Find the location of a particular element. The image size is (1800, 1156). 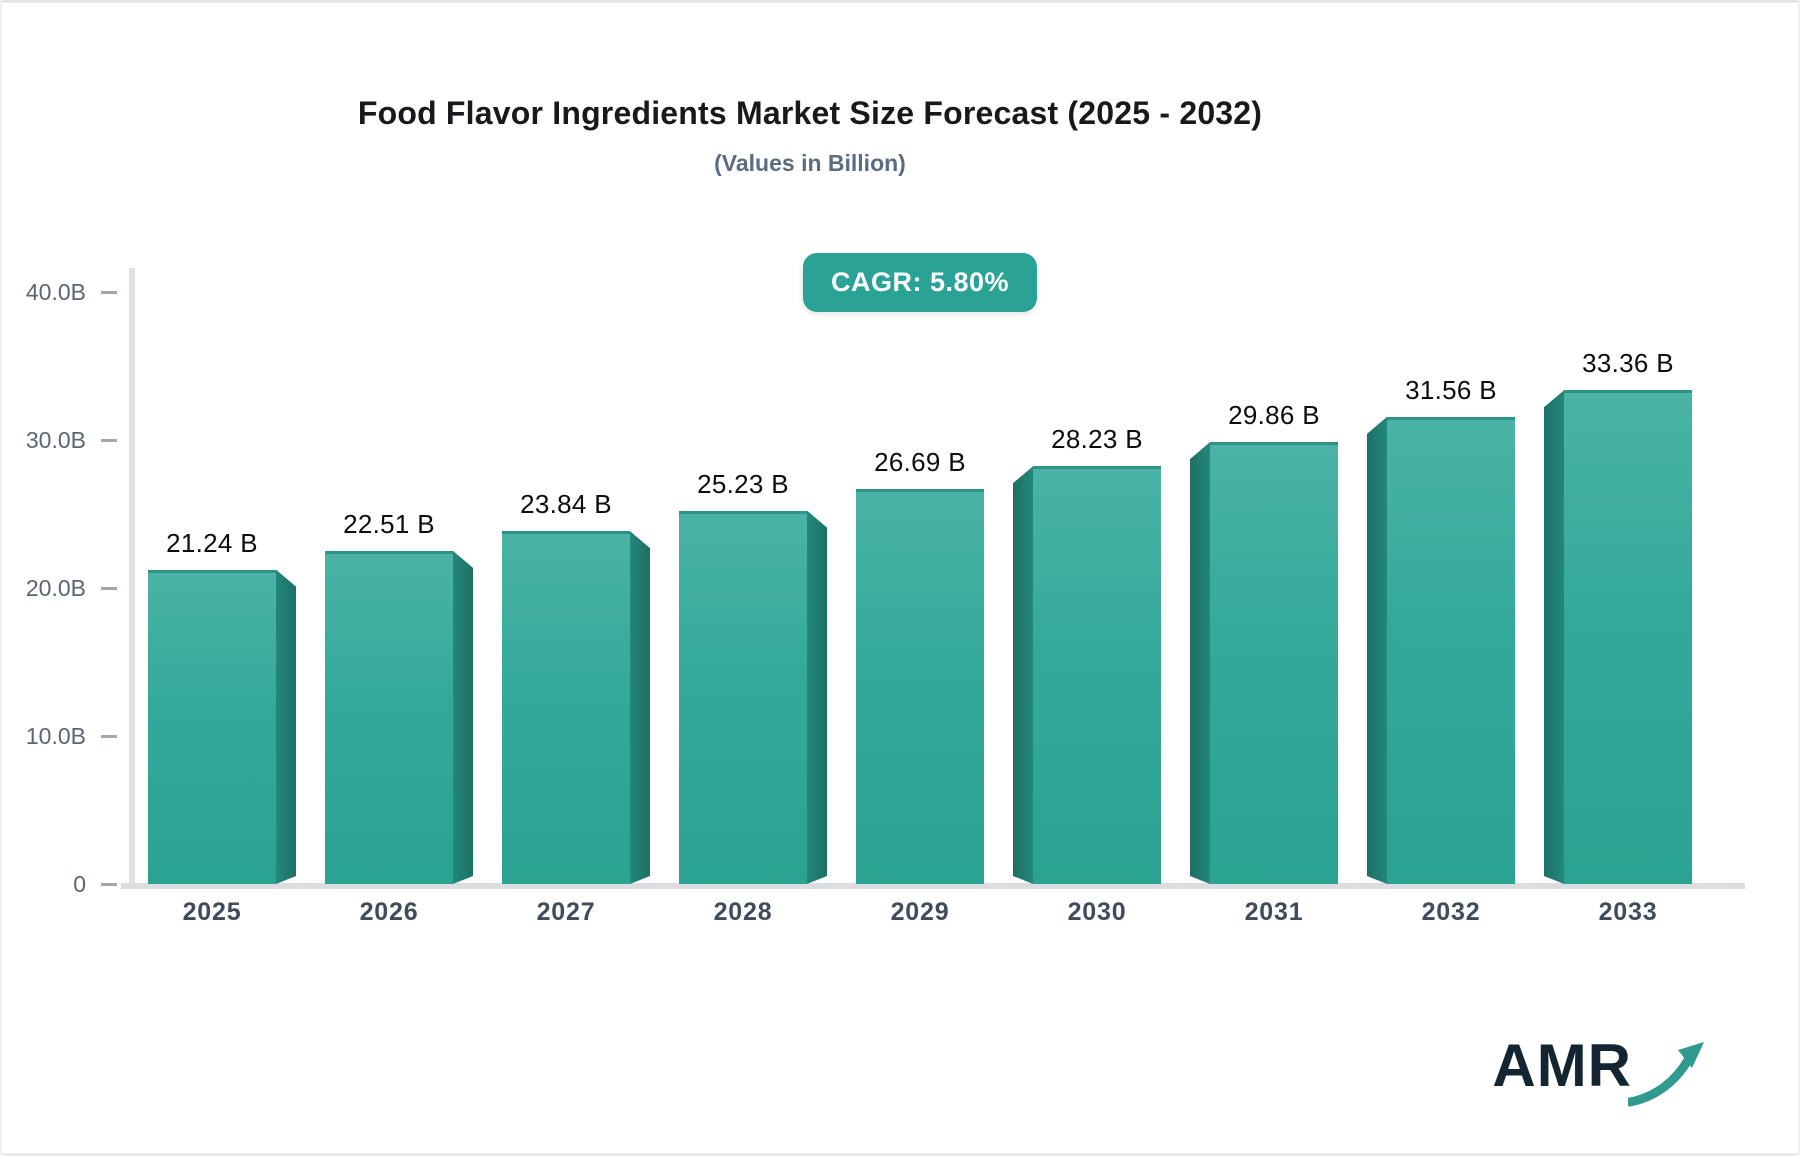

x-axis-label-2030: 2030 is located at coordinates (1097, 912).